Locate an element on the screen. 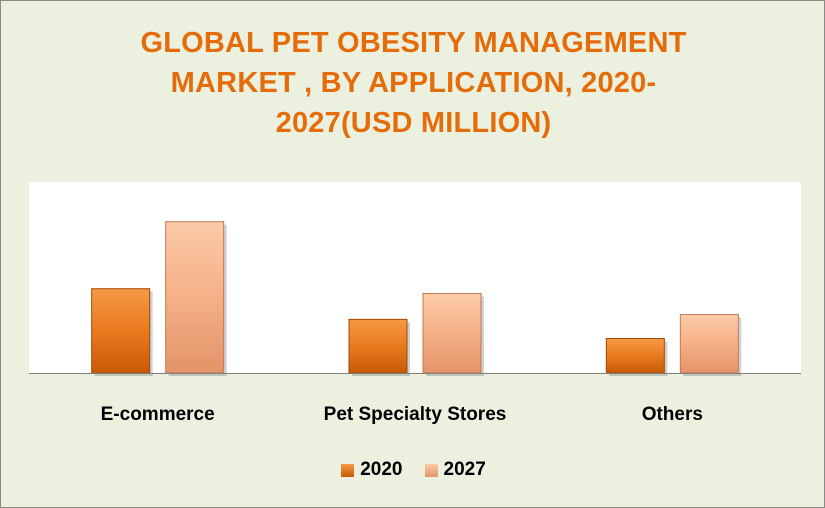  legend-swatch-2020 is located at coordinates (348, 470).